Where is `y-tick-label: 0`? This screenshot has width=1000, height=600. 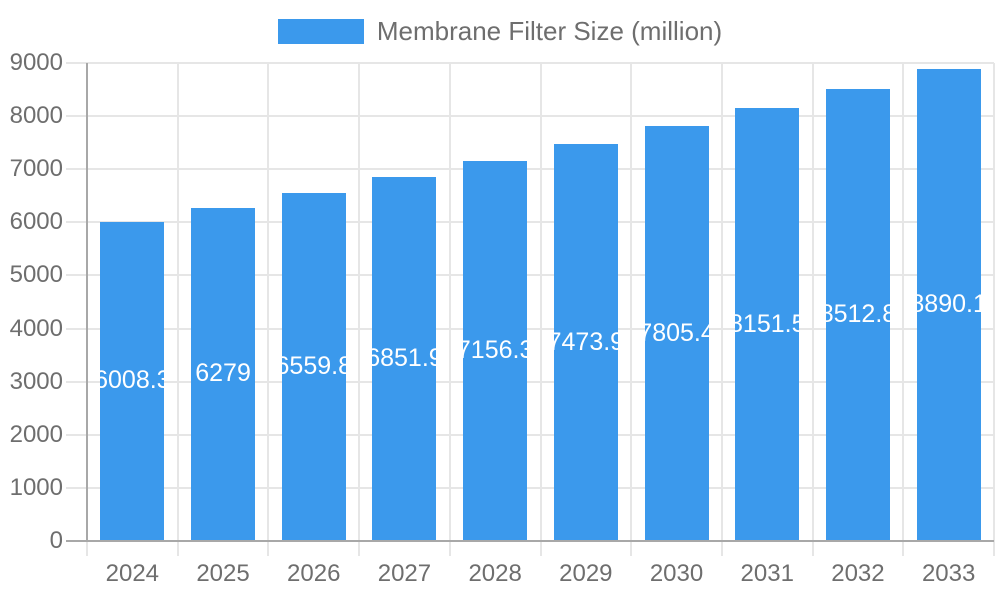
y-tick-label: 0 is located at coordinates (56, 540).